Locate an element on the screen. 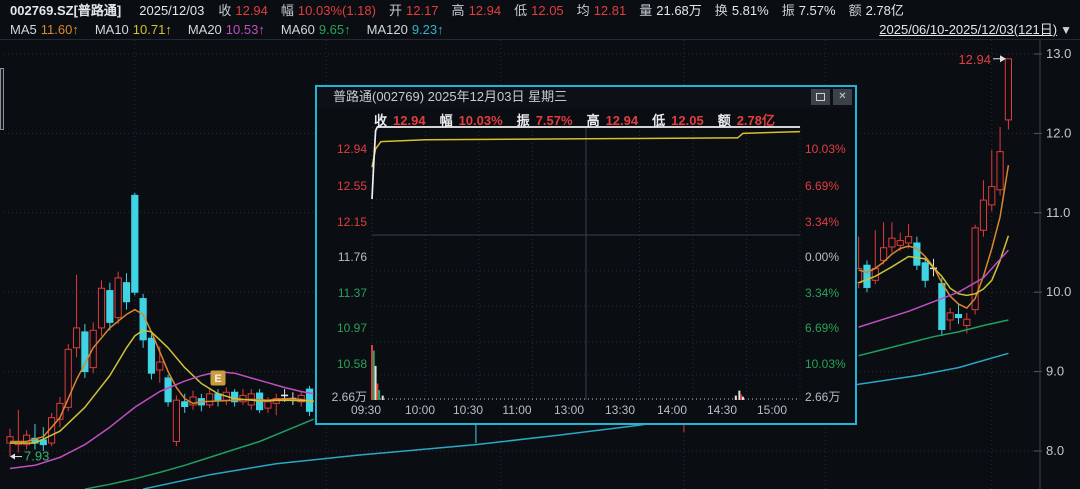  header-field: 幅 10.03%(1.18) is located at coordinates (328, 10).